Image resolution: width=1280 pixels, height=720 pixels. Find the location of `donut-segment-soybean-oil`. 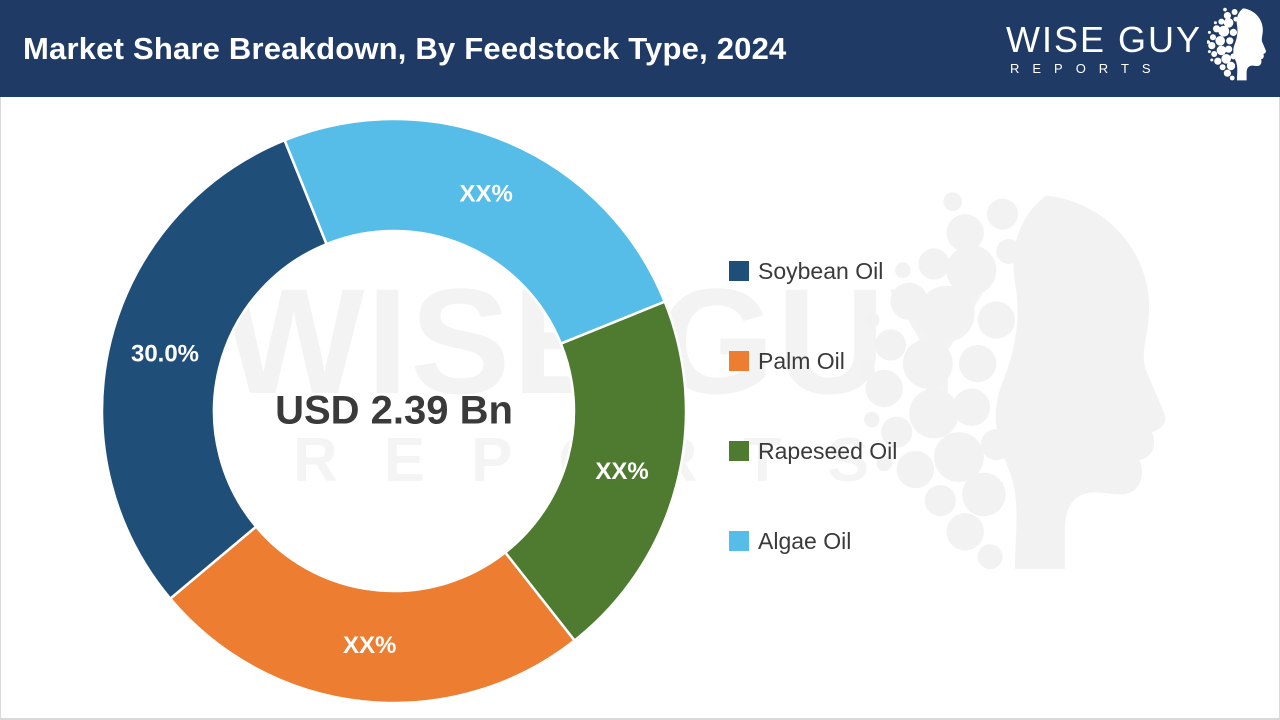

donut-segment-soybean-oil is located at coordinates (214, 369).